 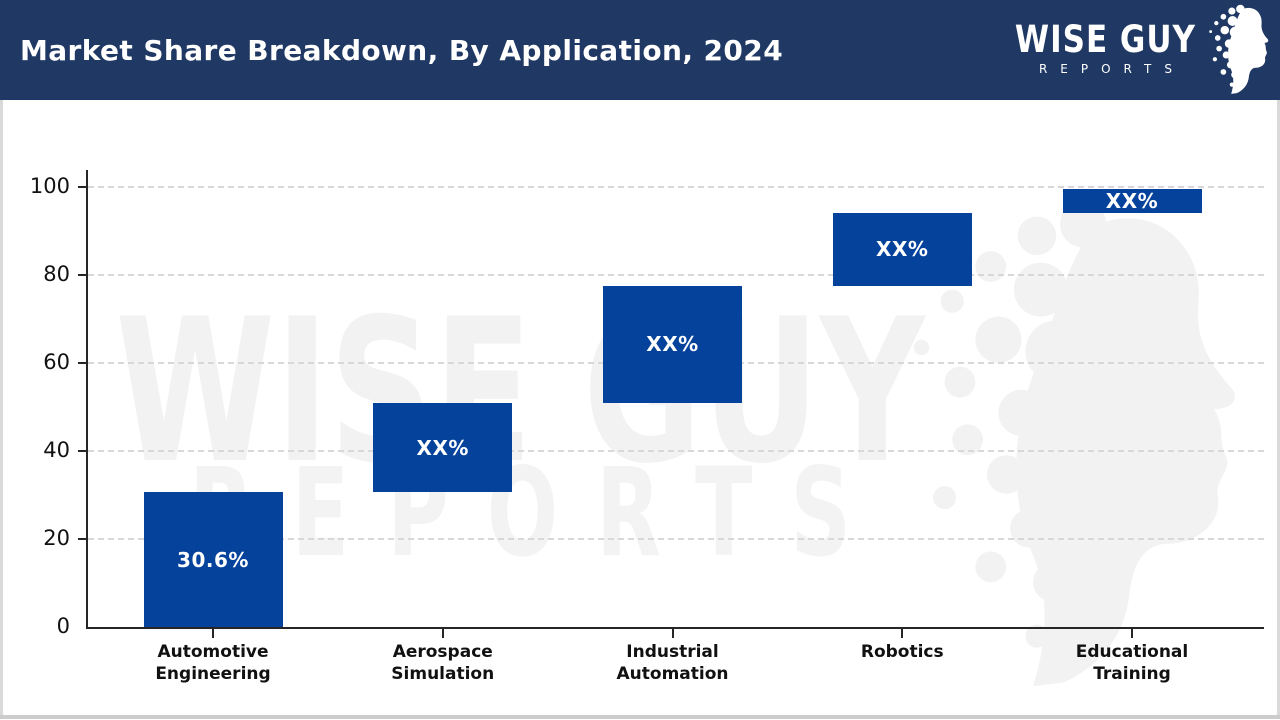 I want to click on bar-industrial-automation: XX%, so click(x=672, y=344).